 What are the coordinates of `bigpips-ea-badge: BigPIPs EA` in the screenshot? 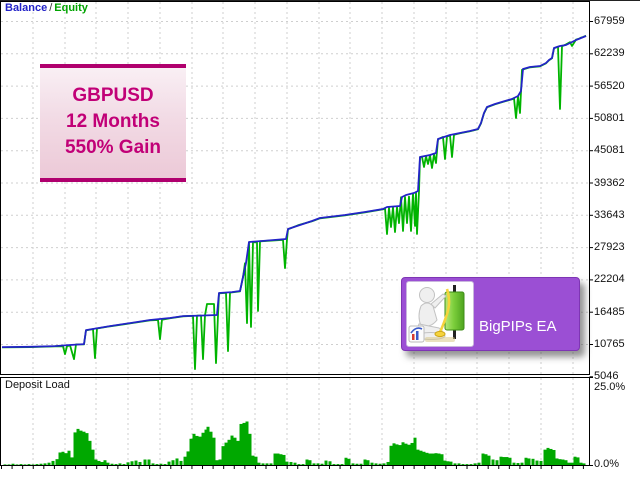 It's located at (490, 314).